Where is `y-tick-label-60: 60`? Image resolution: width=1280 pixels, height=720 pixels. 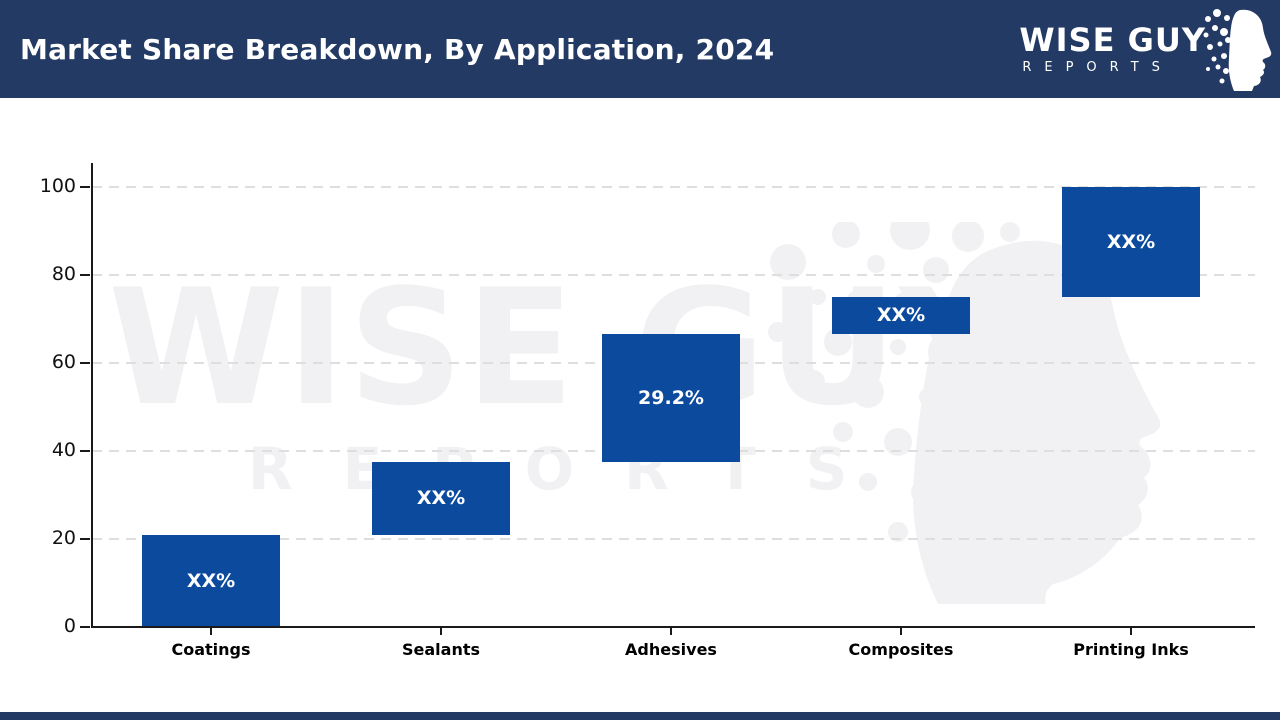
y-tick-label-60: 60 is located at coordinates (63, 362).